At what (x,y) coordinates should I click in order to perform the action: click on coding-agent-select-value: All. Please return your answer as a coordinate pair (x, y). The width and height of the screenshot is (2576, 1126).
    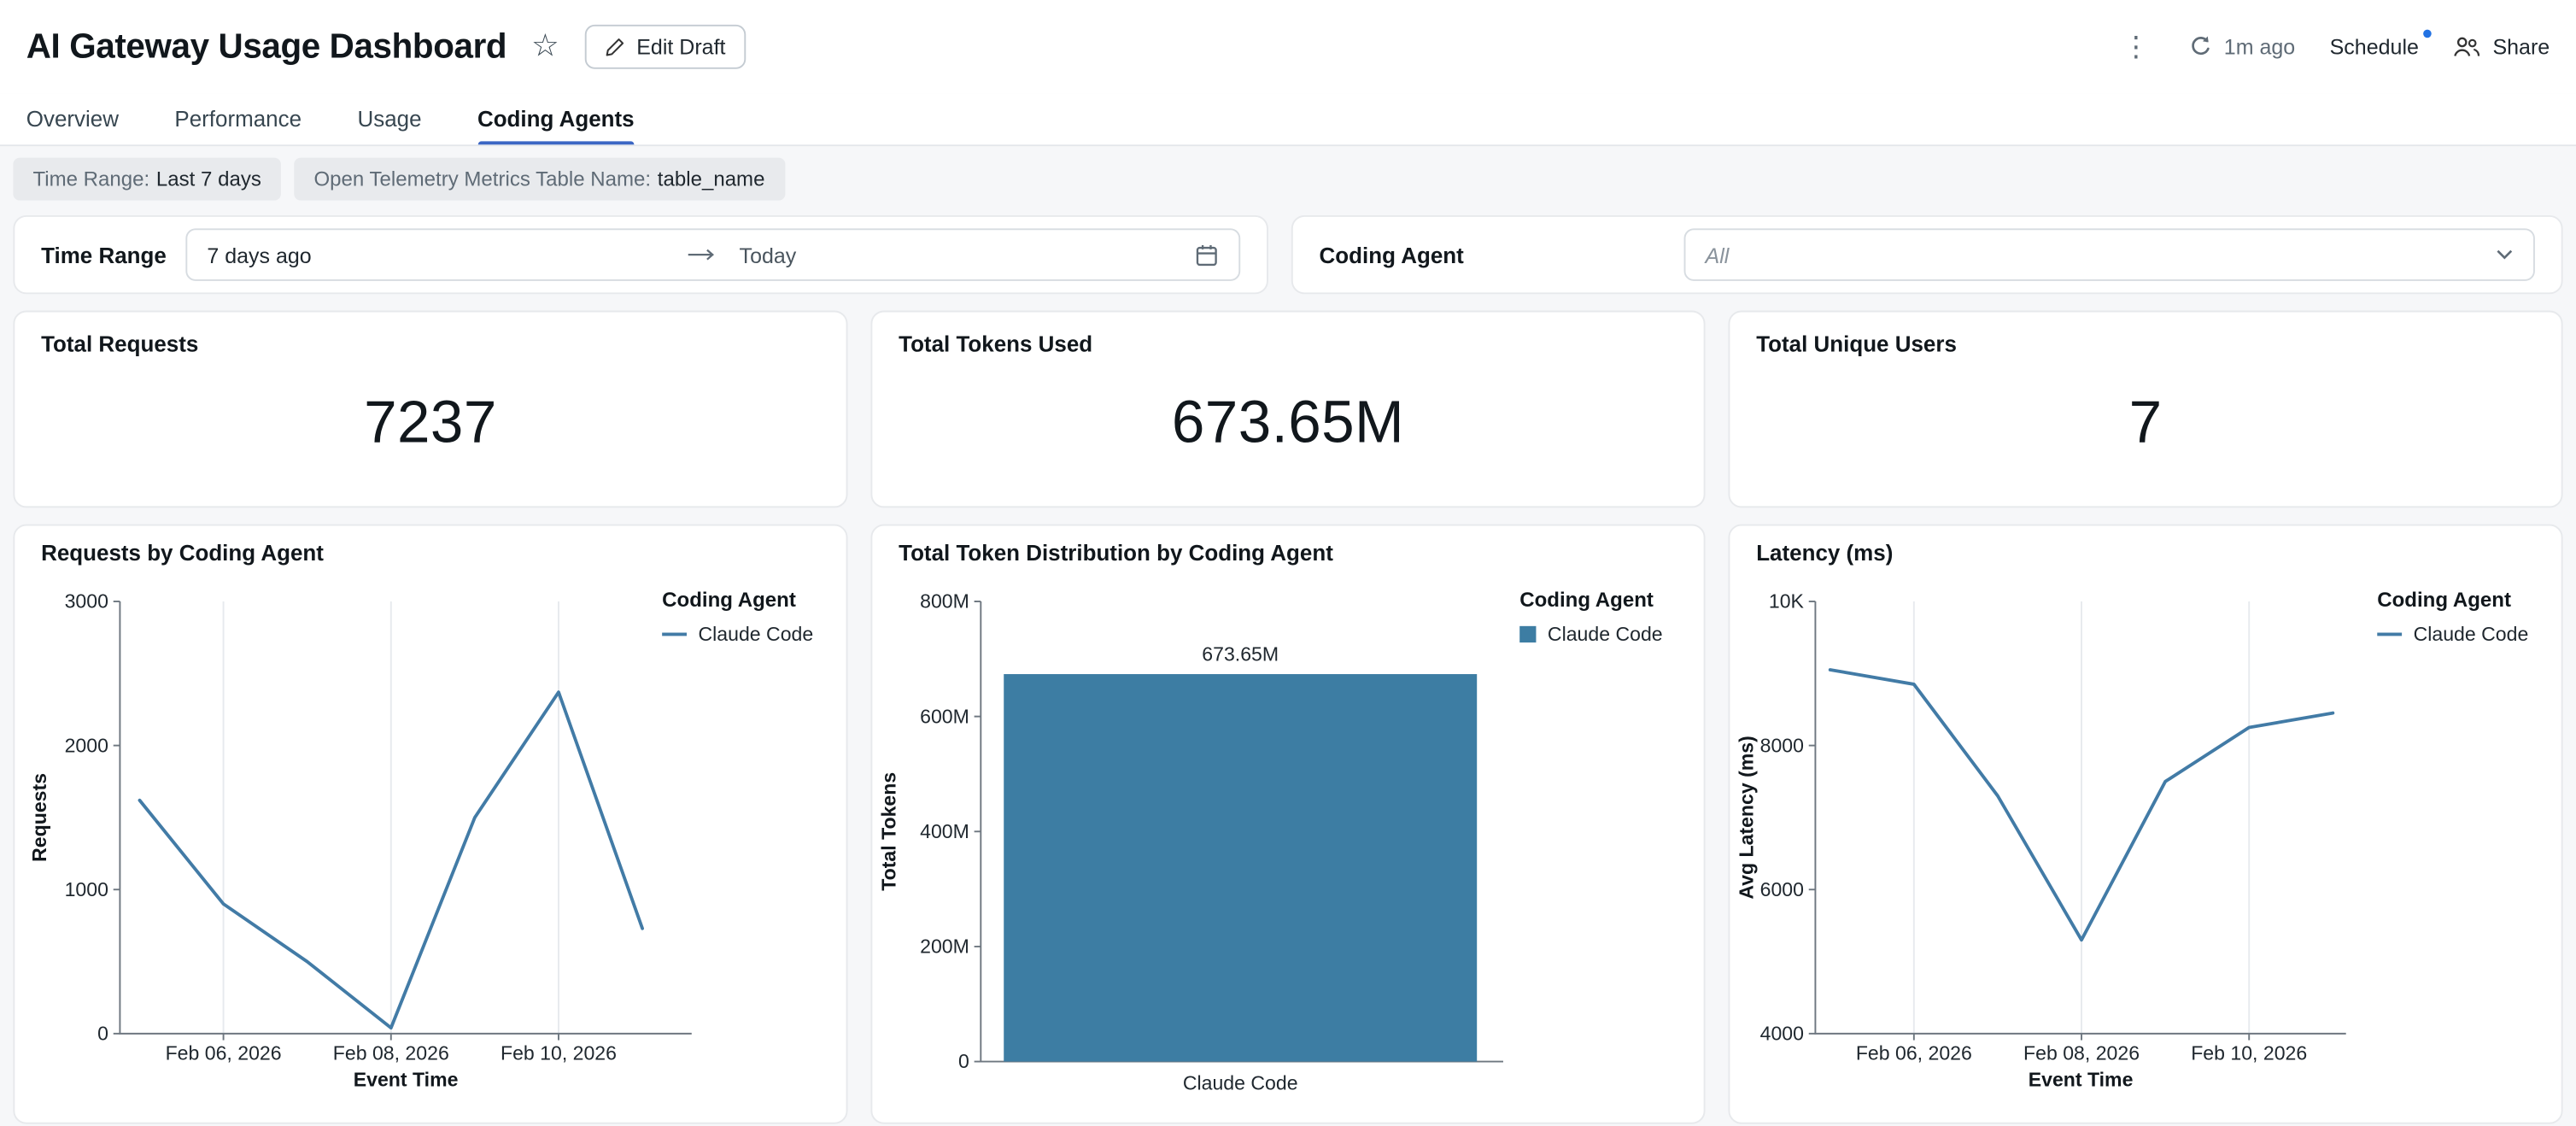
    Looking at the image, I should click on (1717, 254).